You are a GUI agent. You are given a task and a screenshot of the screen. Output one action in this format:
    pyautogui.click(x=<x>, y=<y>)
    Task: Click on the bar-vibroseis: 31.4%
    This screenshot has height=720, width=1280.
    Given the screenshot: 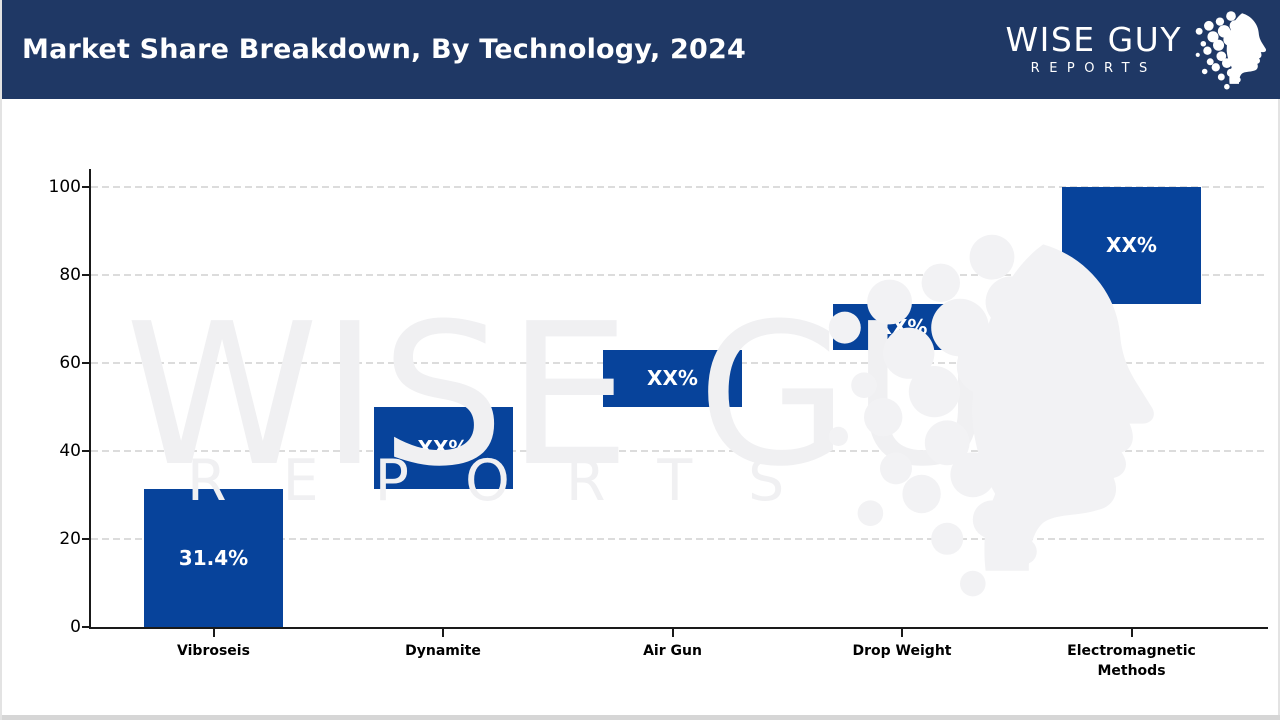 What is the action you would take?
    pyautogui.click(x=213, y=557)
    